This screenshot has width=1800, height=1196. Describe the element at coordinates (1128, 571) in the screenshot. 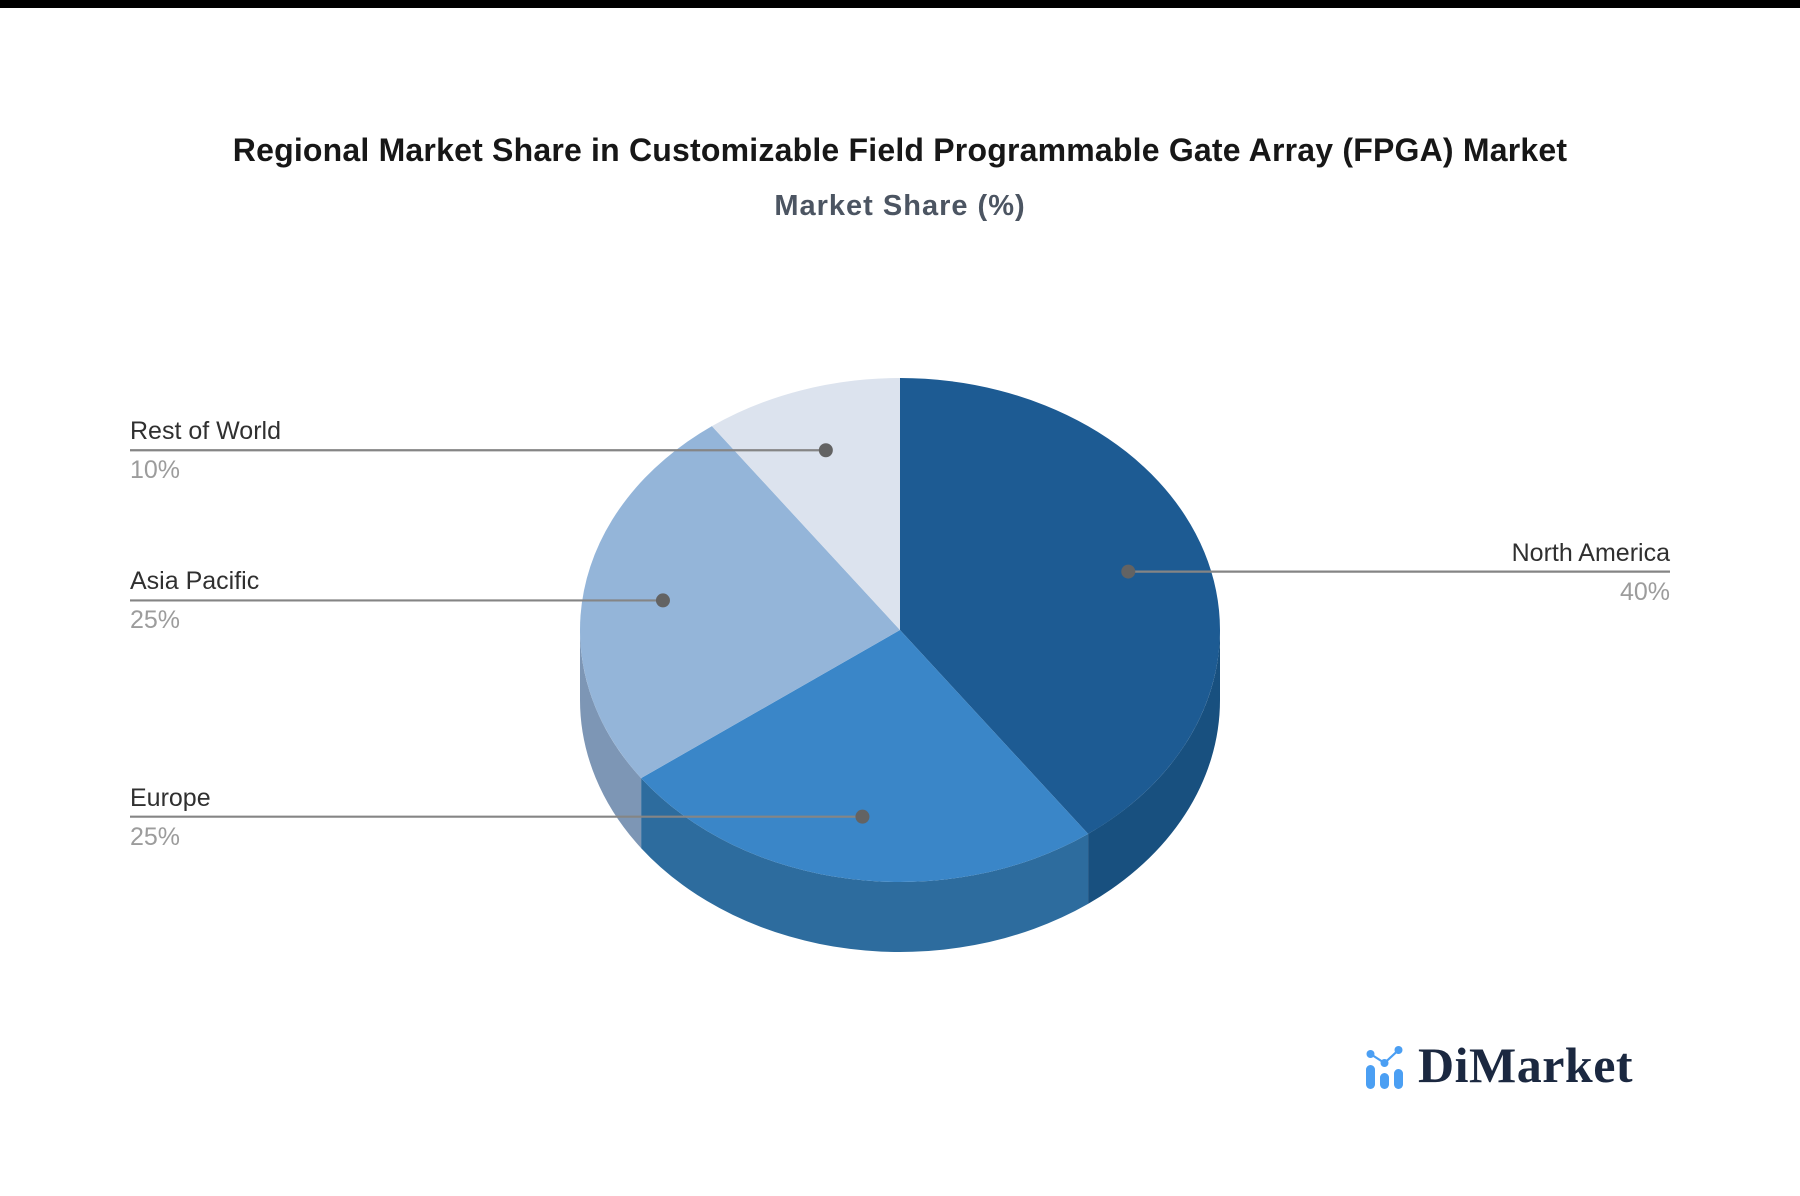

I see `connector-dot-north-america` at that location.